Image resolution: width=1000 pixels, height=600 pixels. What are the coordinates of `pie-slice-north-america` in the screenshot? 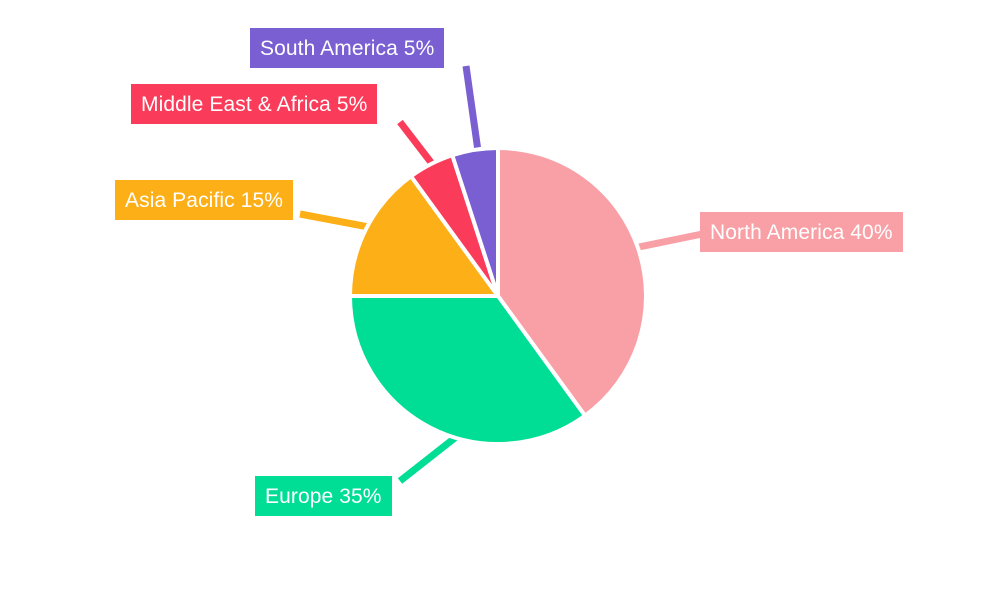 It's located at (572, 282).